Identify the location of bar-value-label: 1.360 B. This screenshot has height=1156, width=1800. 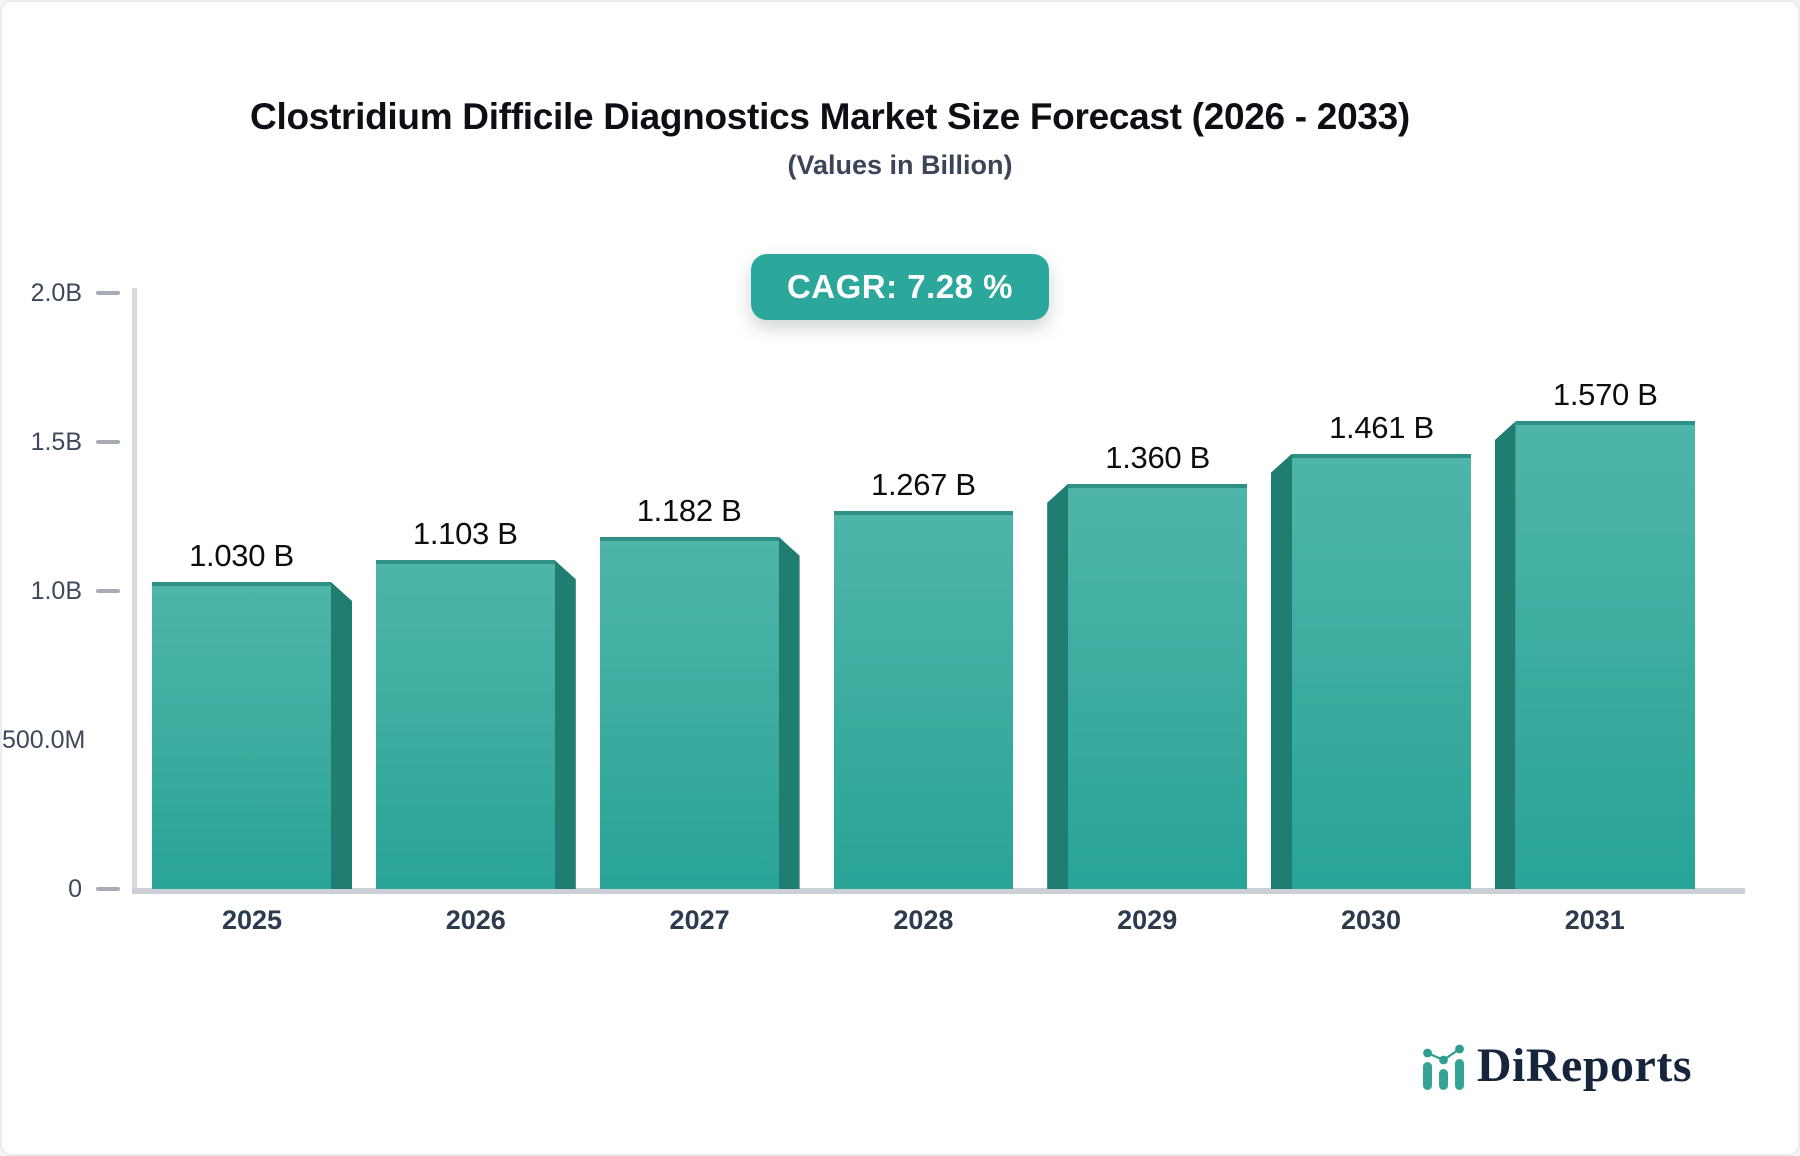
(1158, 457).